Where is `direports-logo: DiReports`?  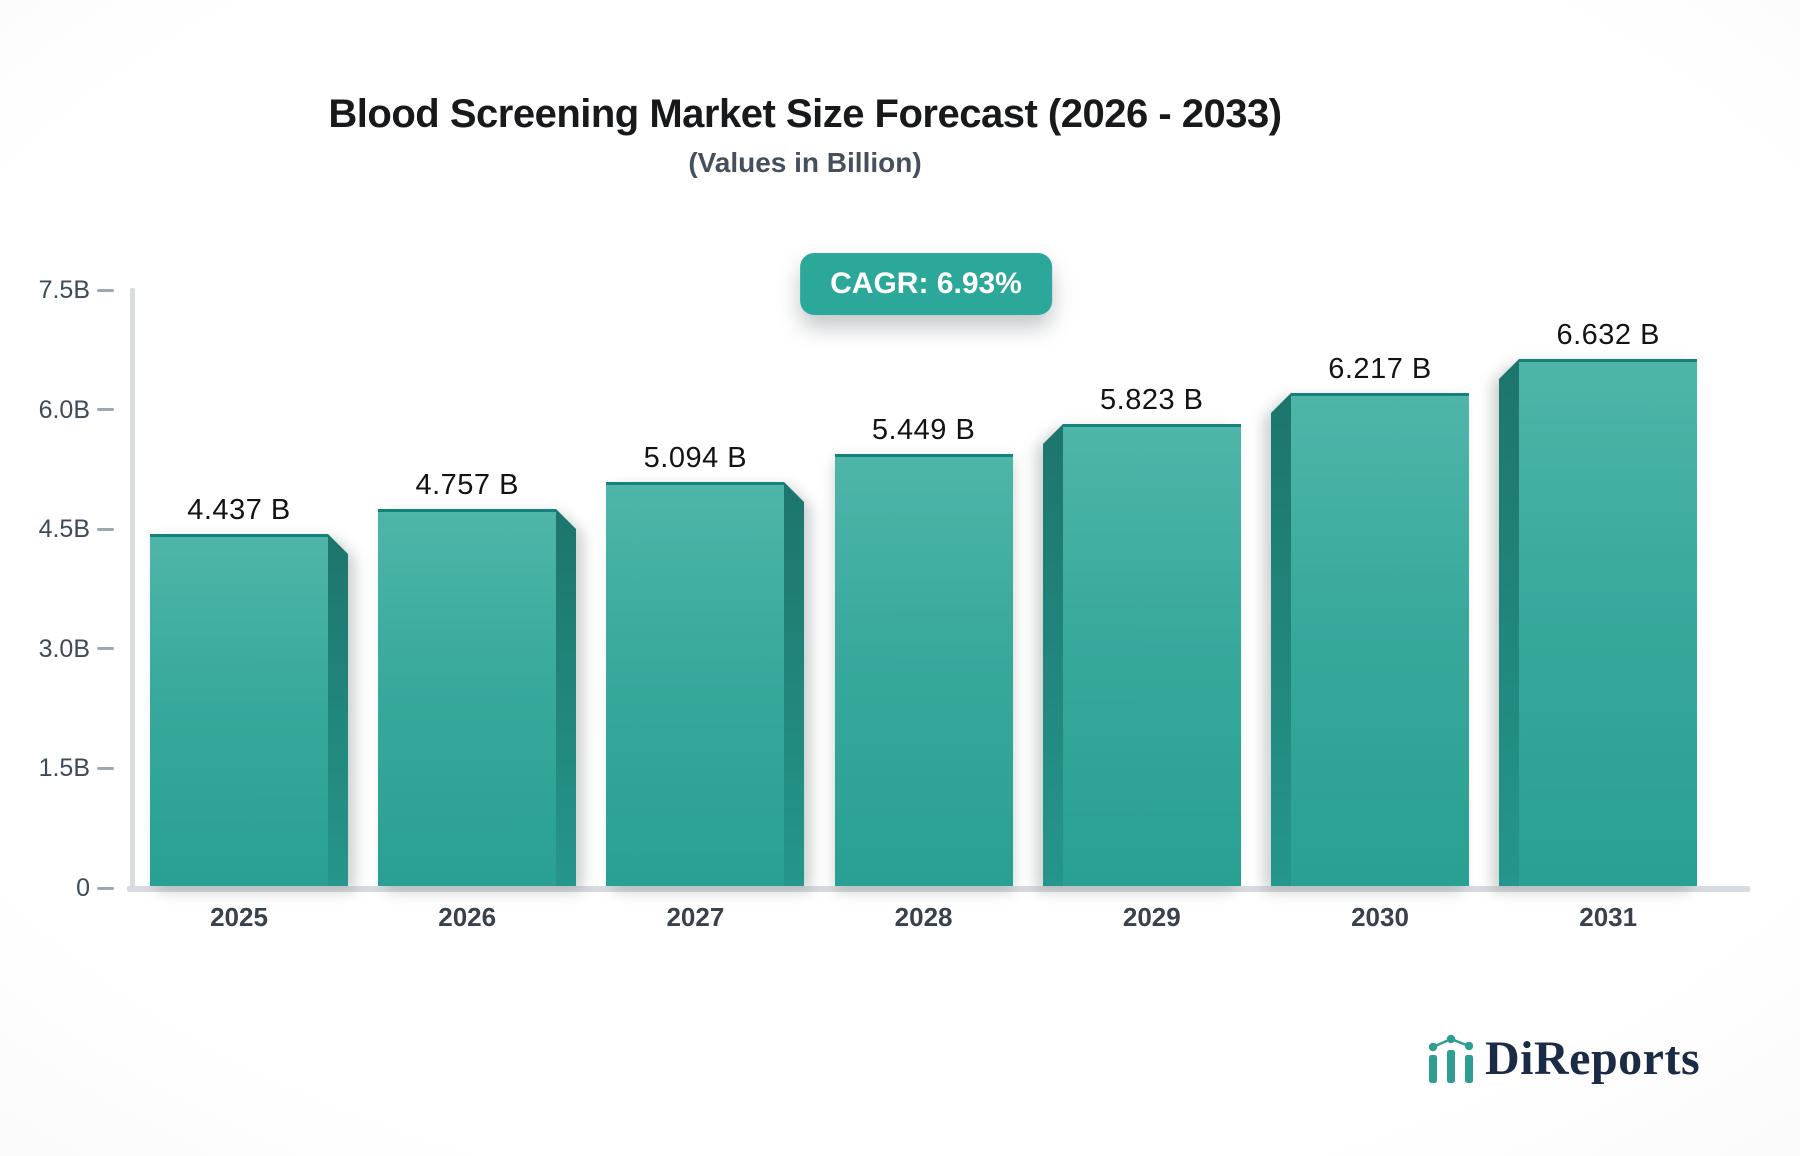
direports-logo: DiReports is located at coordinates (1564, 1057).